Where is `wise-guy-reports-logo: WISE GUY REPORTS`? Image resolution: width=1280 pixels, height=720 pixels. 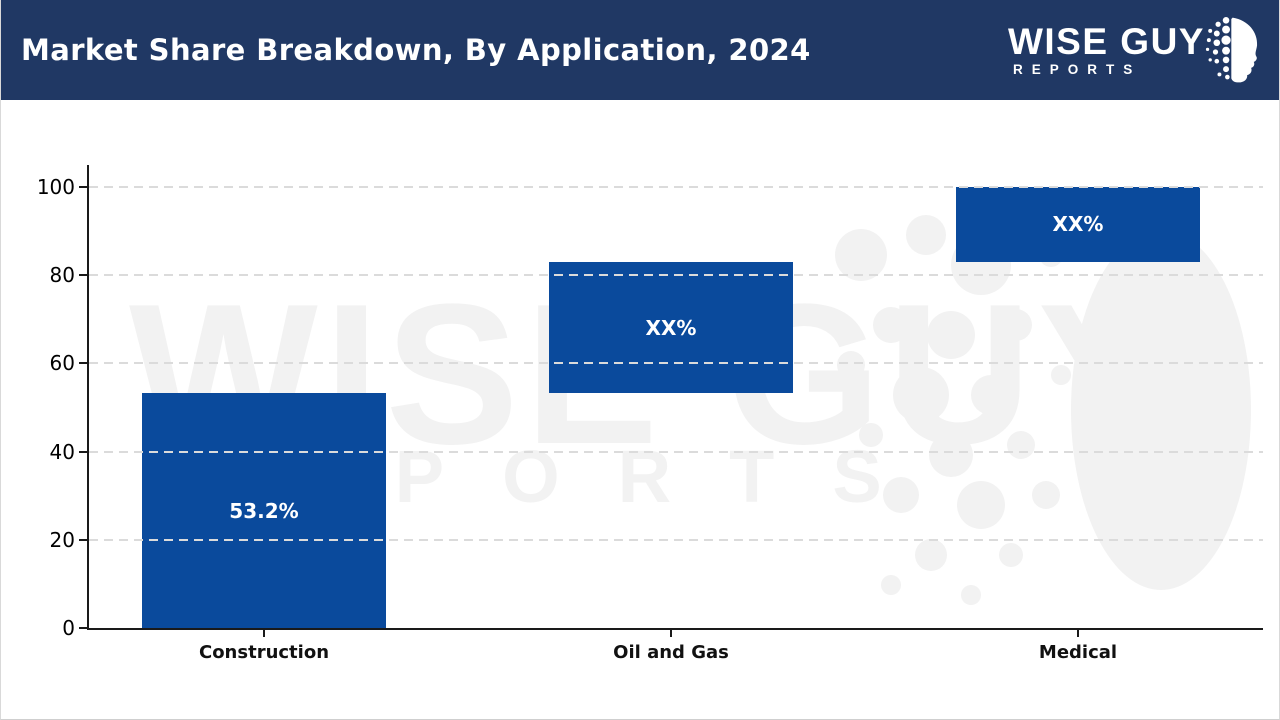 wise-guy-reports-logo: WISE GUY REPORTS is located at coordinates (1135, 50).